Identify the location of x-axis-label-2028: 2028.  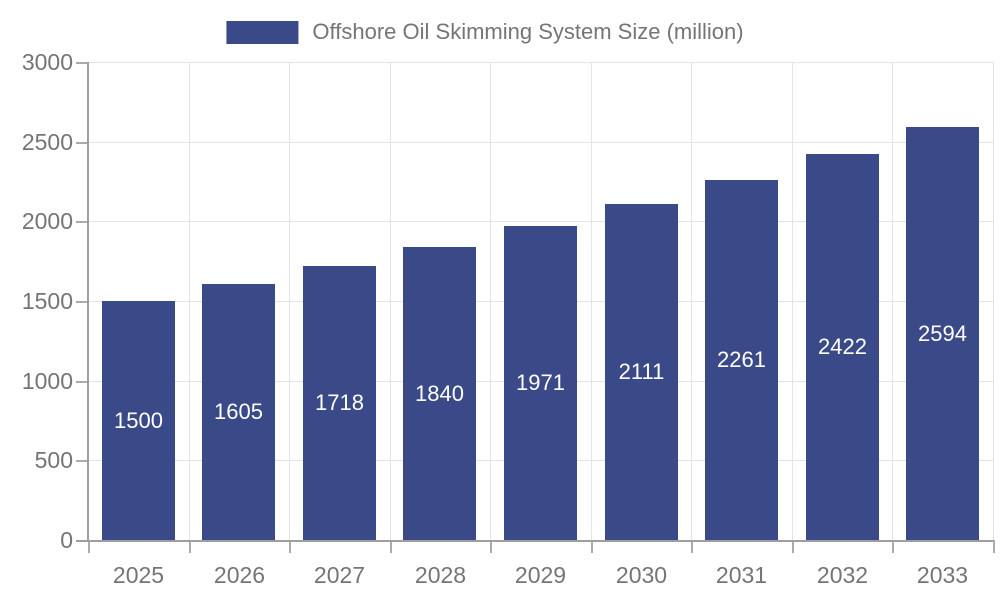
(440, 575).